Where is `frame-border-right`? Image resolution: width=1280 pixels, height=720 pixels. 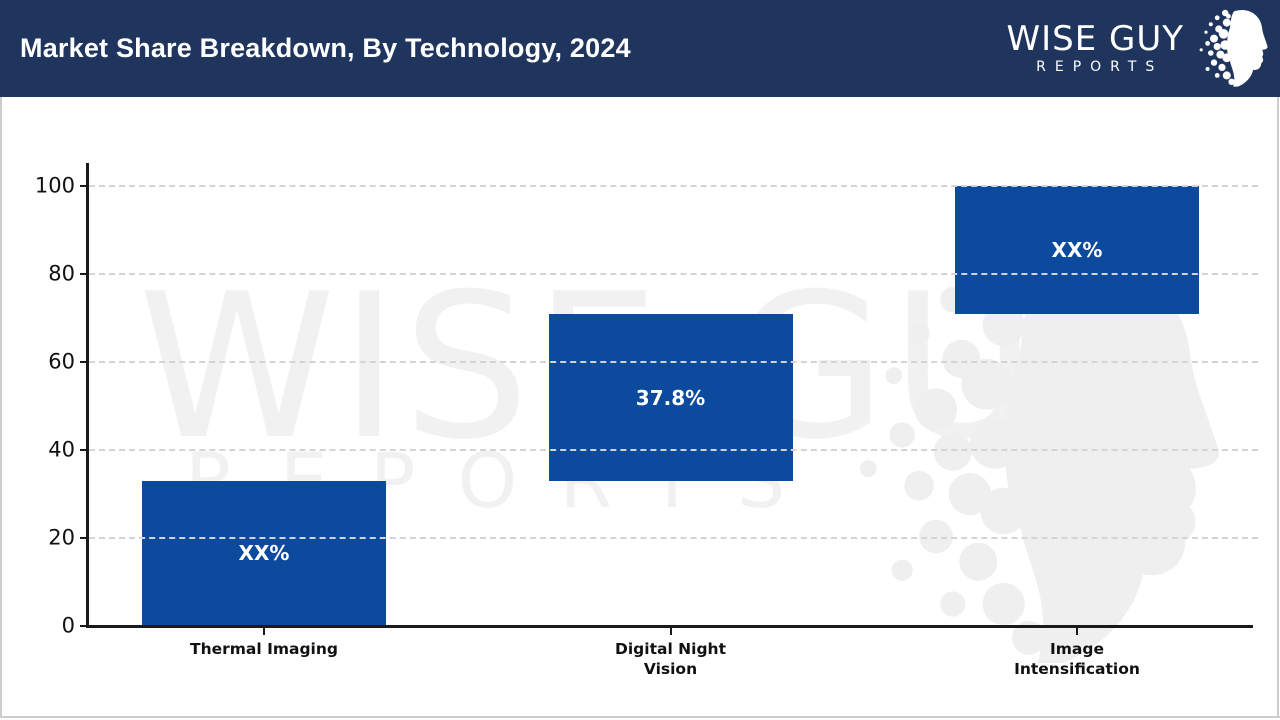 frame-border-right is located at coordinates (1278, 407).